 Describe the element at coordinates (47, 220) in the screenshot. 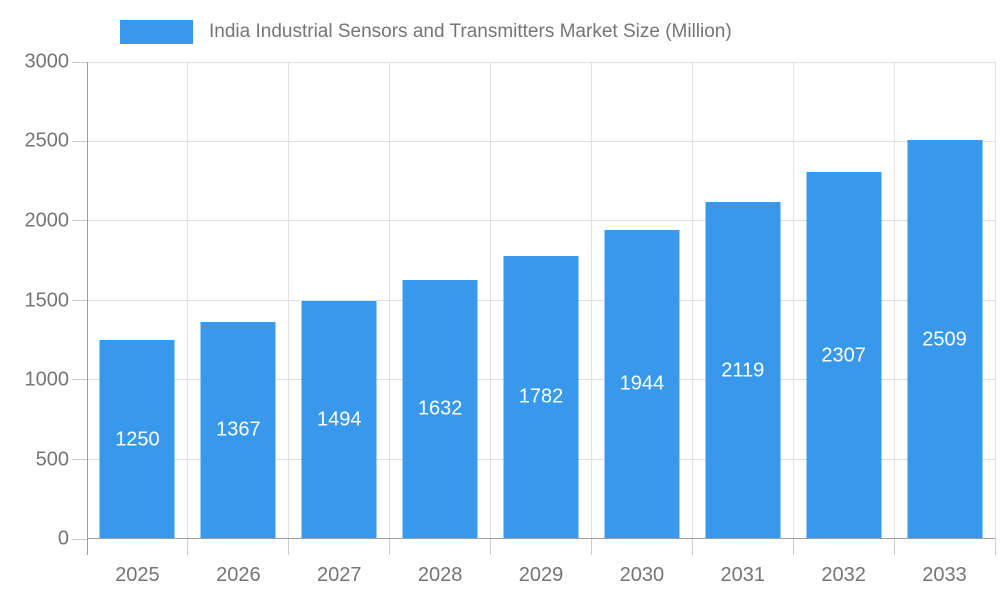

I see `y-tick-label: 2000` at that location.